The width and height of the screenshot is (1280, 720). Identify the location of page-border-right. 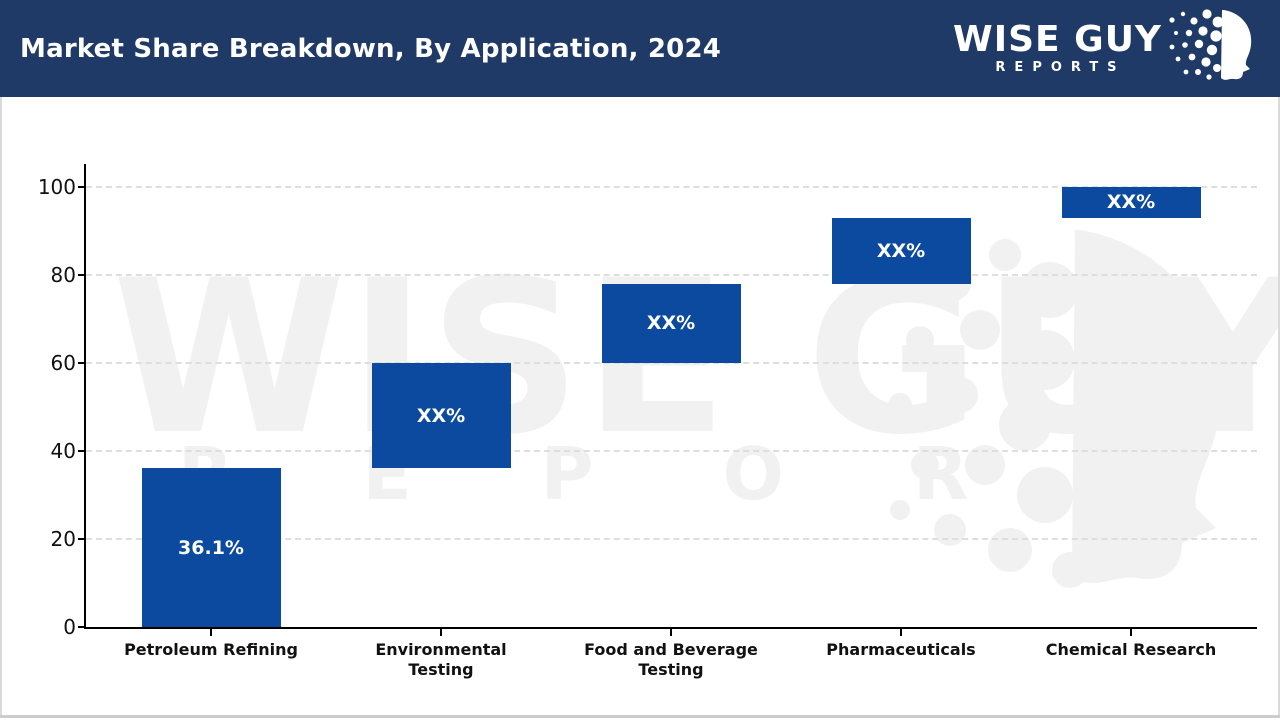
(1279, 407).